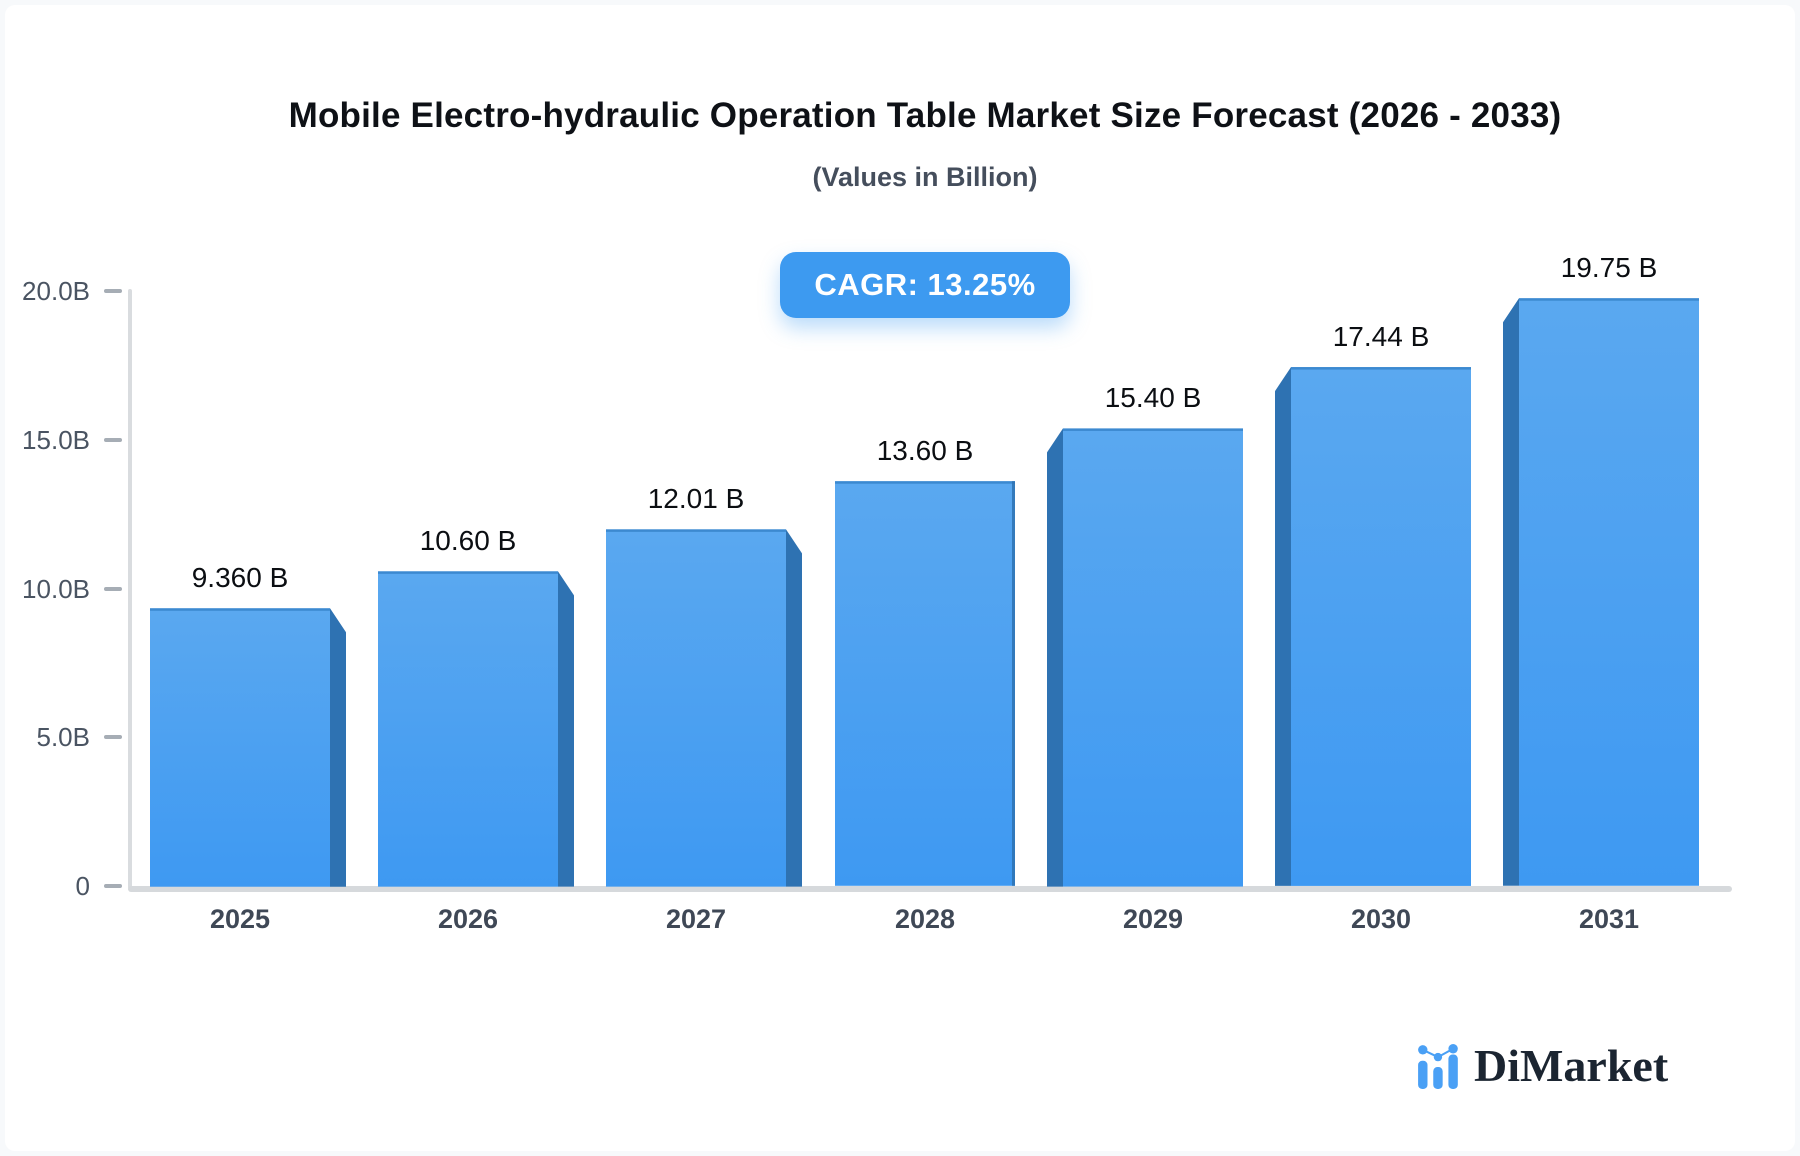 The height and width of the screenshot is (1156, 1800). What do you see at coordinates (696, 498) in the screenshot?
I see `bar-value-label: 12.01 B` at bounding box center [696, 498].